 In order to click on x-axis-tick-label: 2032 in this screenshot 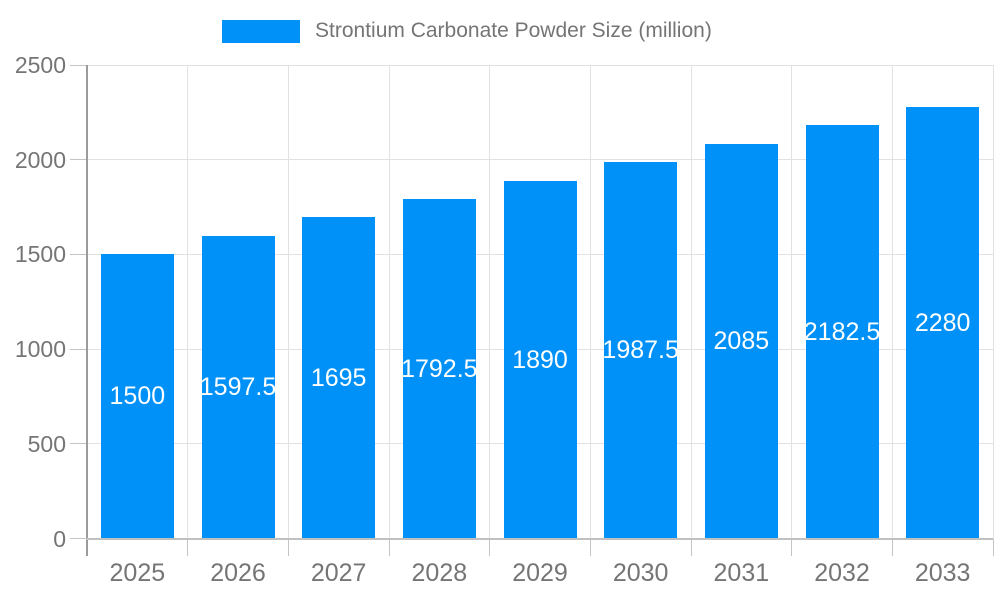, I will do `click(842, 573)`.